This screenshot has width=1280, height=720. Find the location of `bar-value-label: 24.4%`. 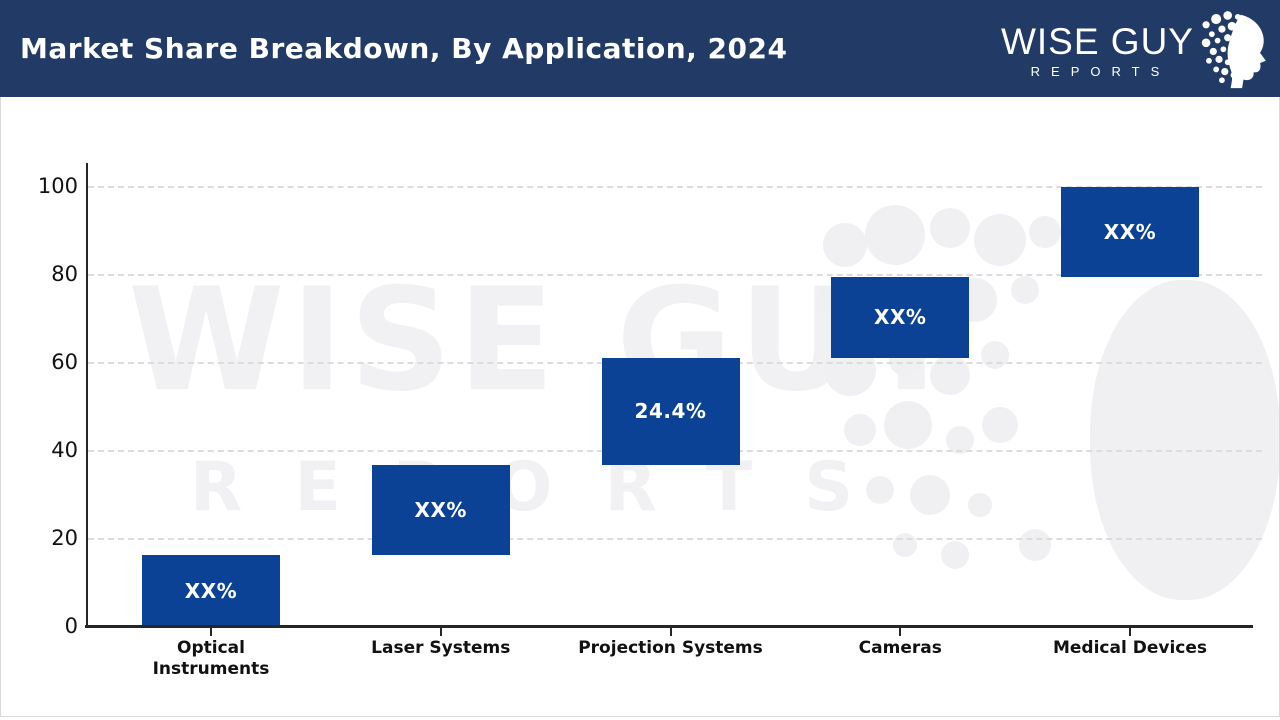

bar-value-label: 24.4% is located at coordinates (670, 411).